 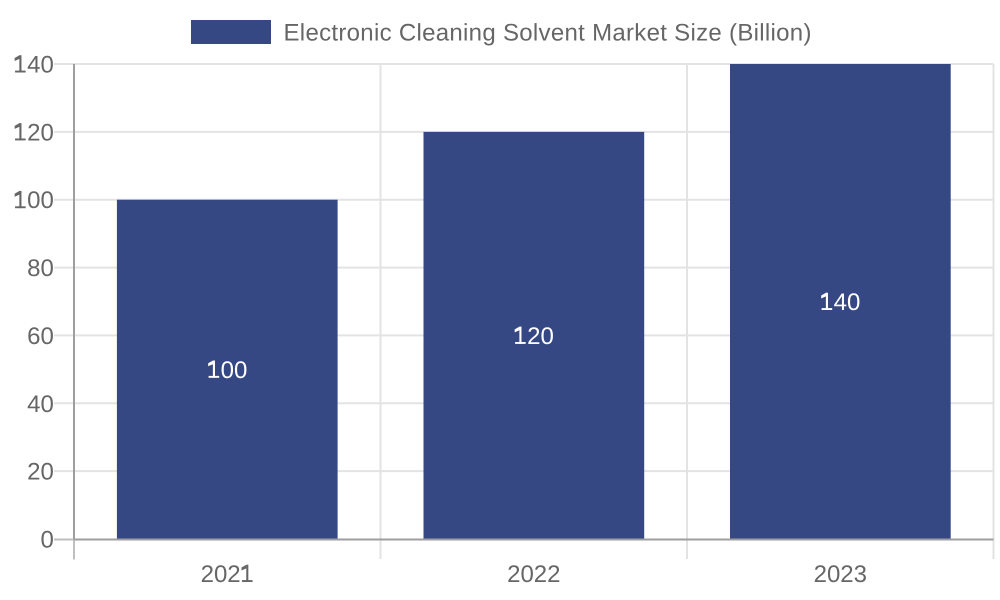 I want to click on svg-text: 2022, so click(x=533, y=574).